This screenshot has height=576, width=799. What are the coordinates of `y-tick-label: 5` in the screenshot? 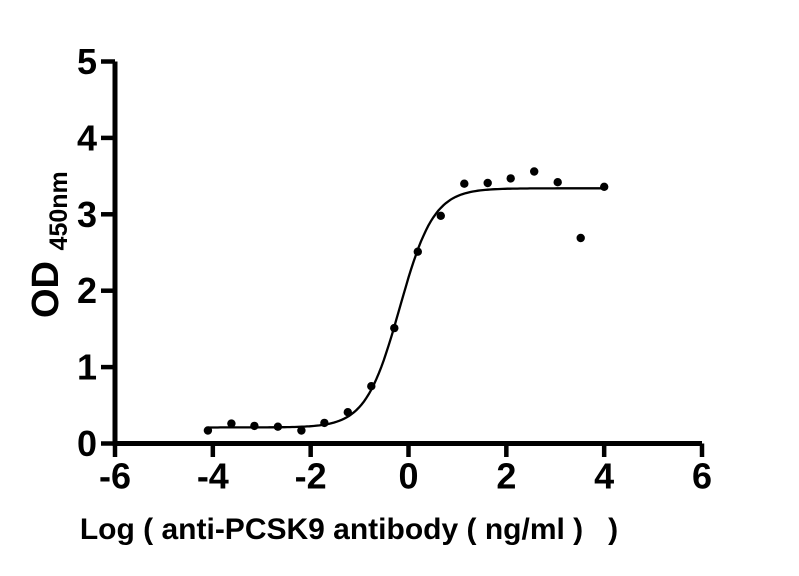 It's located at (87, 61).